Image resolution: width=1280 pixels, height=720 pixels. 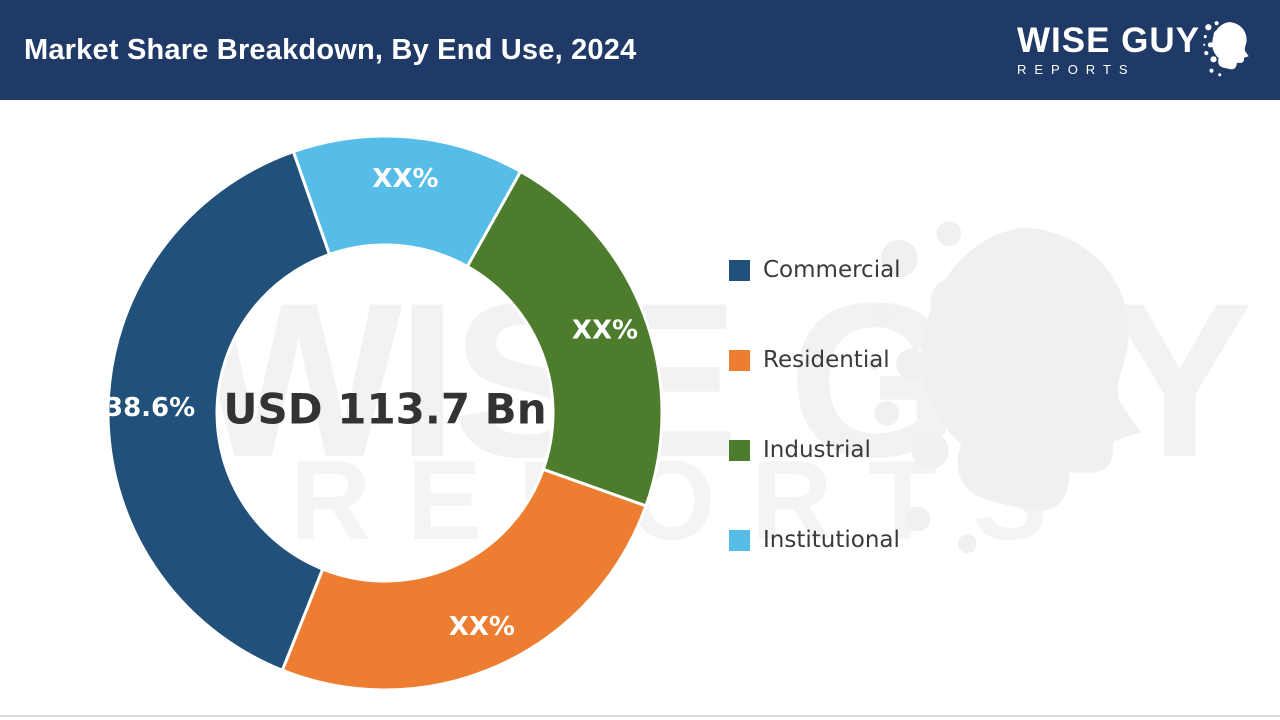 What do you see at coordinates (1108, 40) in the screenshot?
I see `logo-wordmark: WISE GUY` at bounding box center [1108, 40].